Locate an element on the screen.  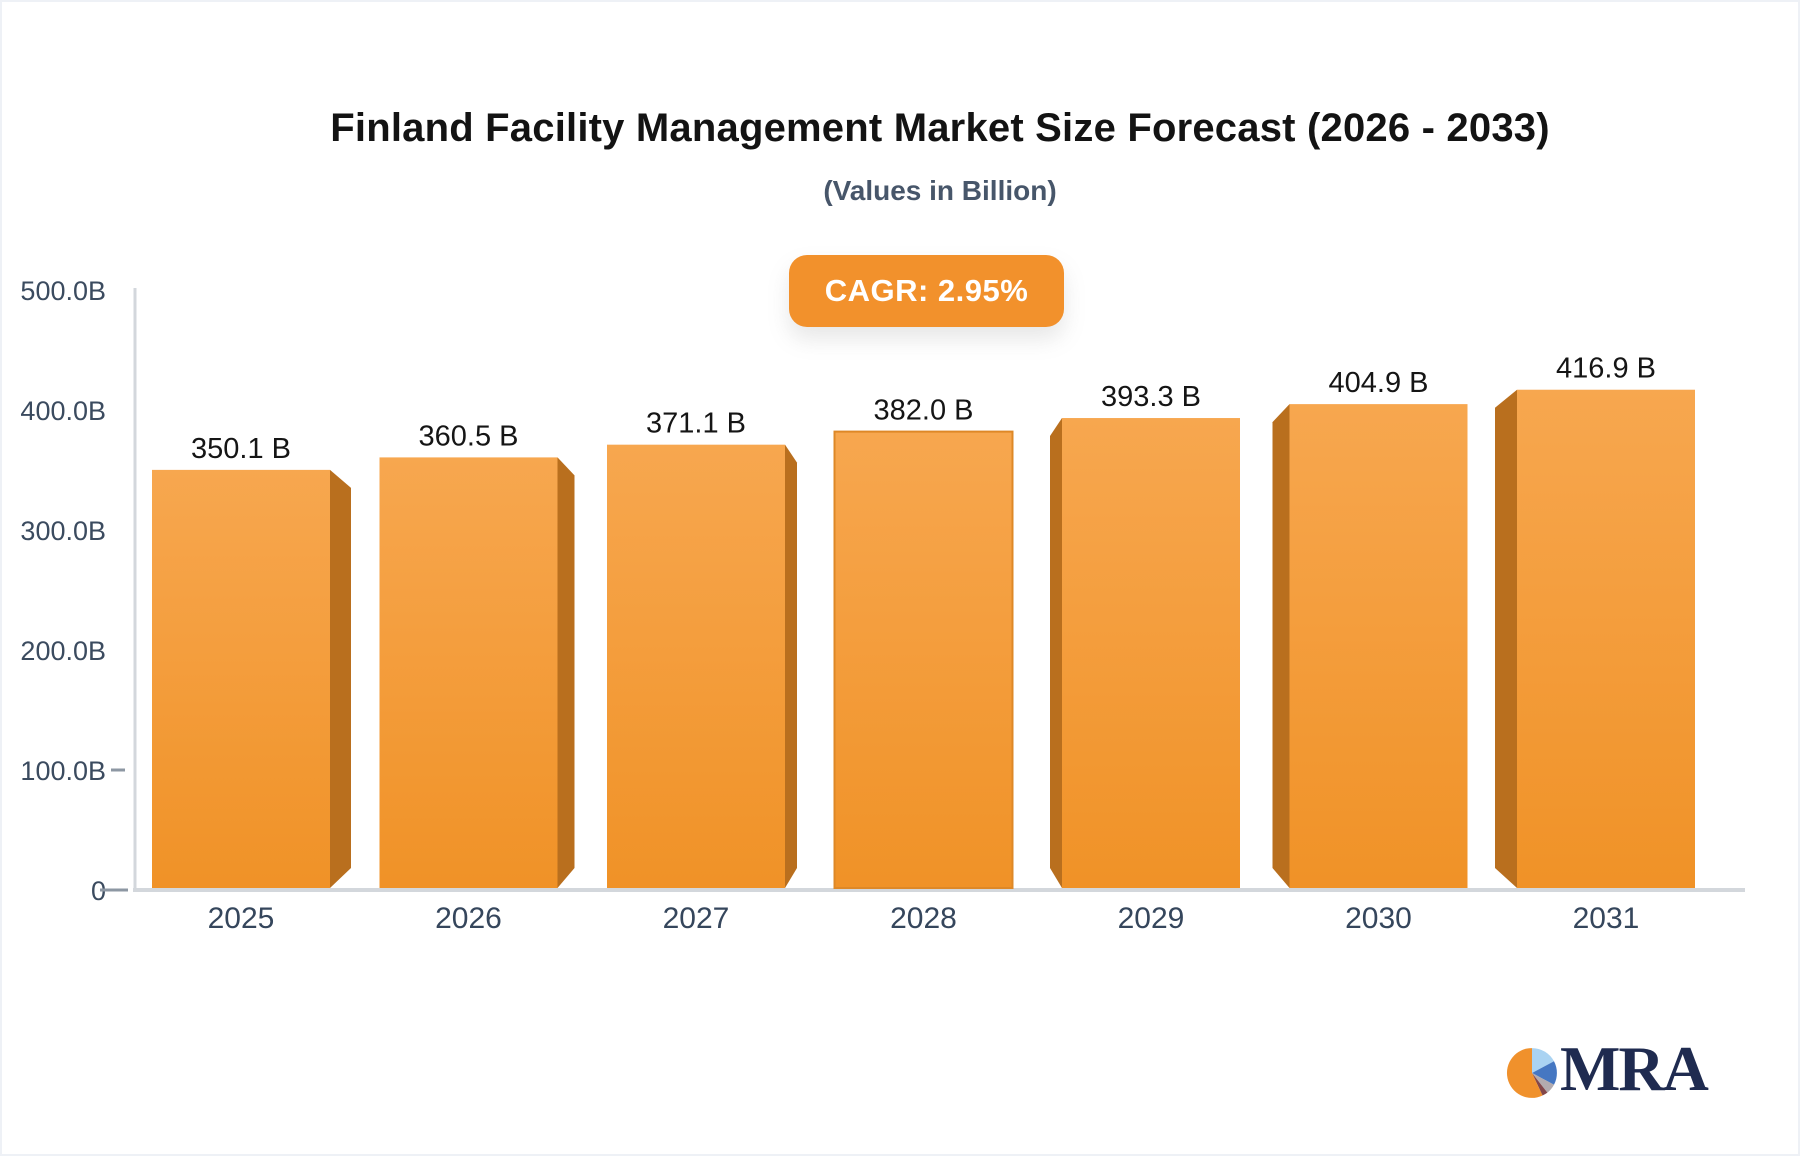
bar-value-label: 350.1 B is located at coordinates (241, 449).